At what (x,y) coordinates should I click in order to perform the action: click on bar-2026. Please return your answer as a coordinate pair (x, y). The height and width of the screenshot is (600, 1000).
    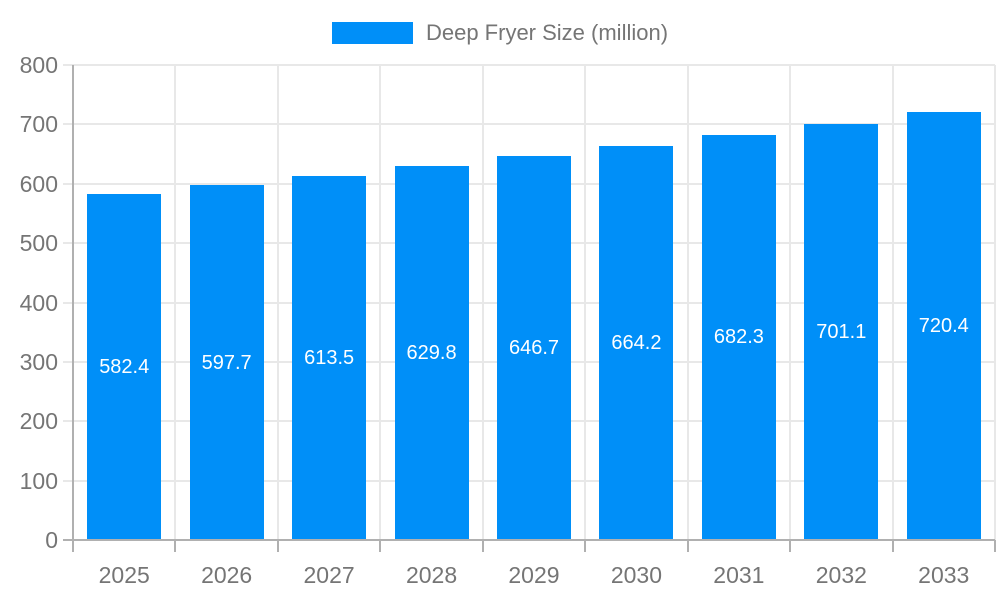
    Looking at the image, I should click on (226, 362).